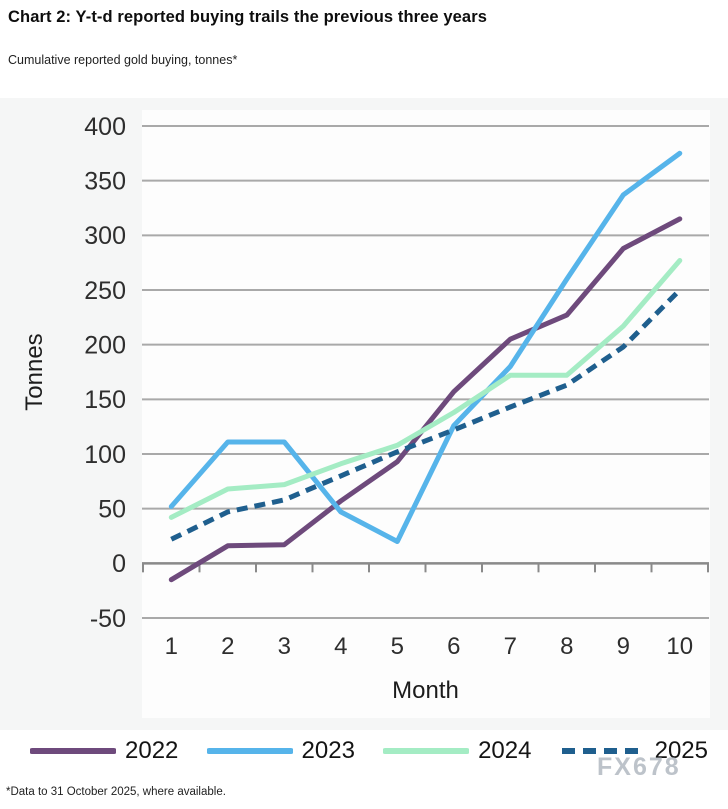 The image size is (728, 809). Describe the element at coordinates (105, 236) in the screenshot. I see `y-tick-label: 300` at that location.